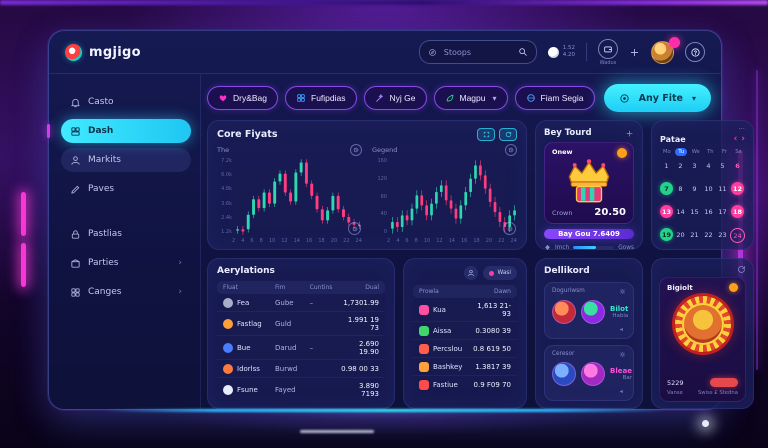 This screenshot has height=448, width=768. I want to click on calendar-day: 5, so click(722, 165).